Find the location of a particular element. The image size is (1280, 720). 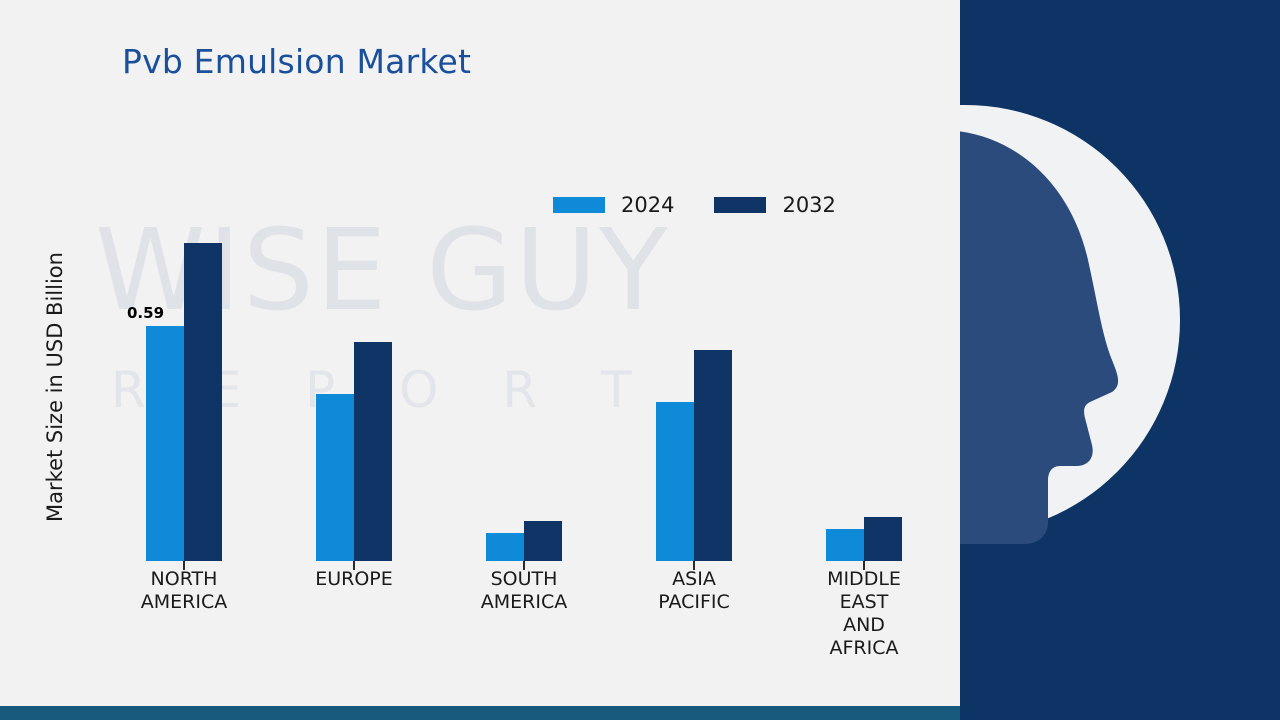

legend-item-2024: 2024 is located at coordinates (613, 205).